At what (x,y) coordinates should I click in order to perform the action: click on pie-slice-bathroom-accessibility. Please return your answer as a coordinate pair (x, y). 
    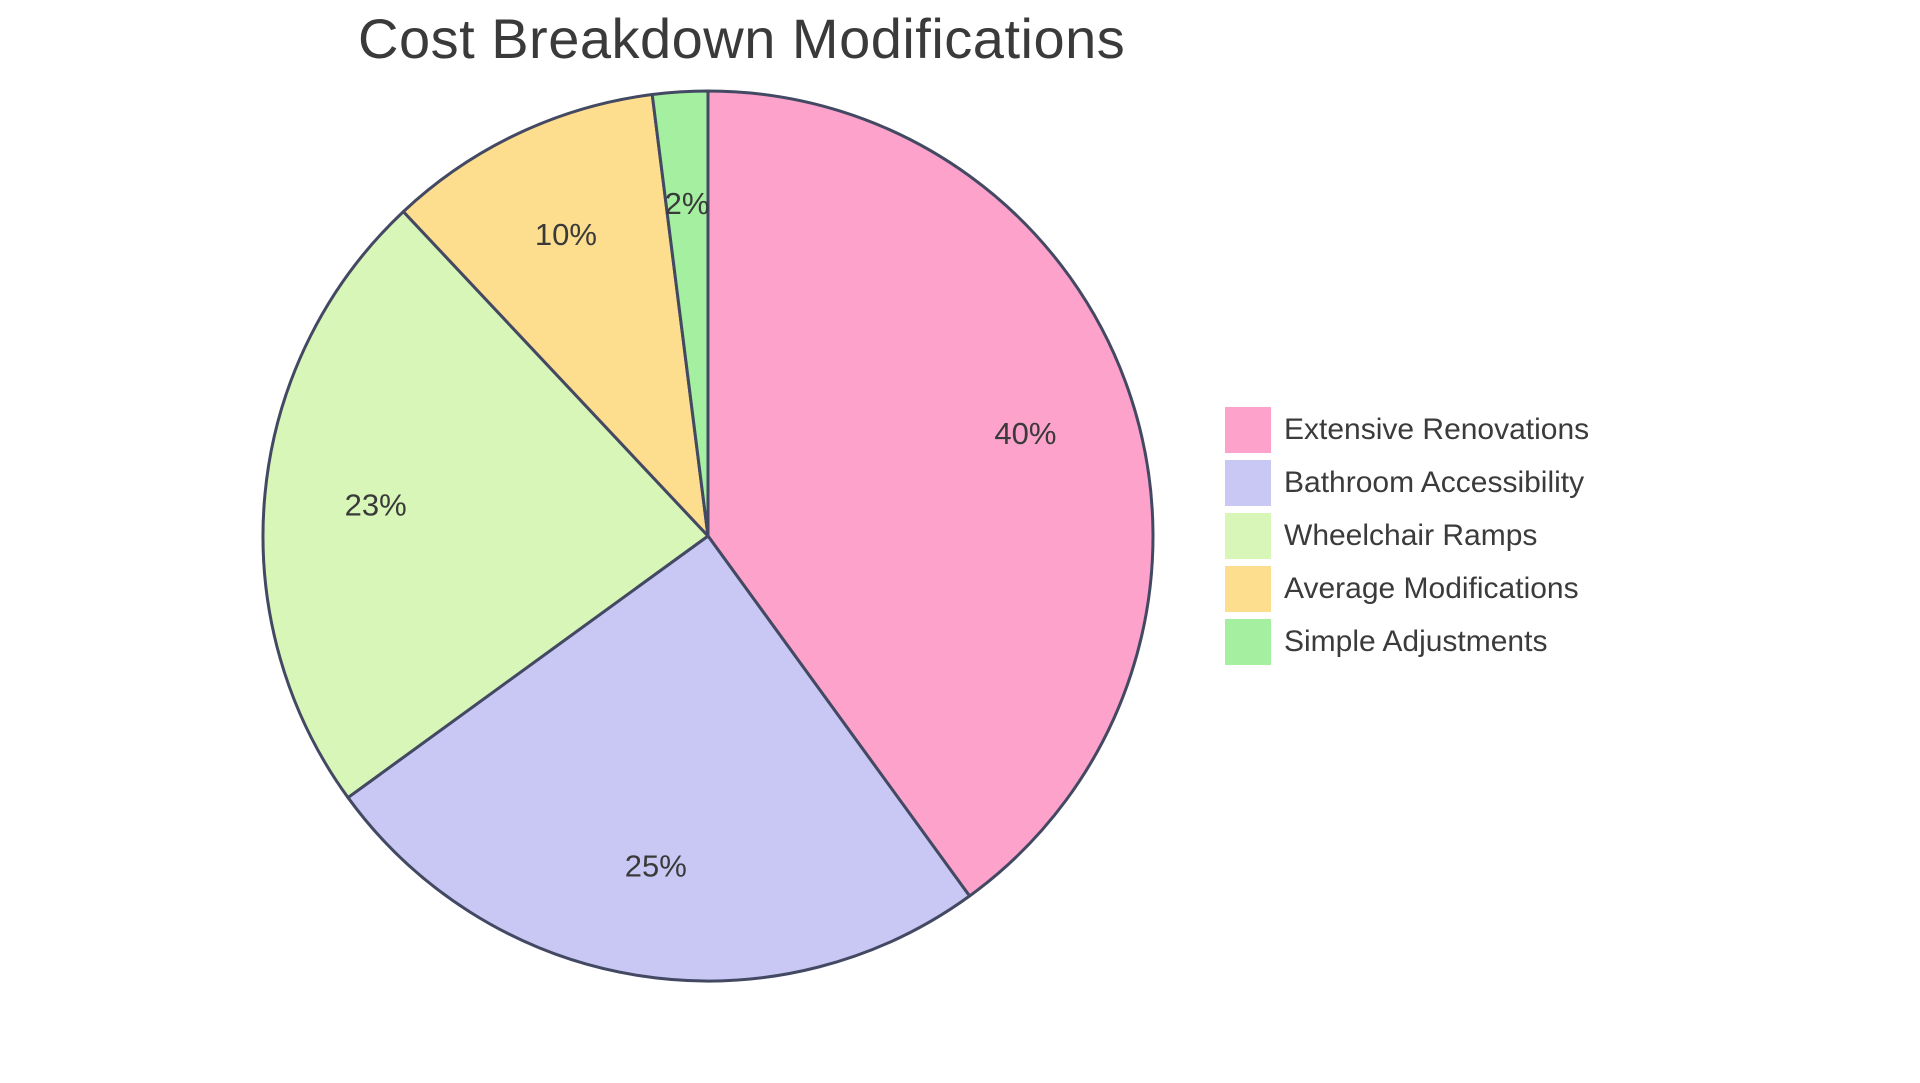
    Looking at the image, I should click on (659, 758).